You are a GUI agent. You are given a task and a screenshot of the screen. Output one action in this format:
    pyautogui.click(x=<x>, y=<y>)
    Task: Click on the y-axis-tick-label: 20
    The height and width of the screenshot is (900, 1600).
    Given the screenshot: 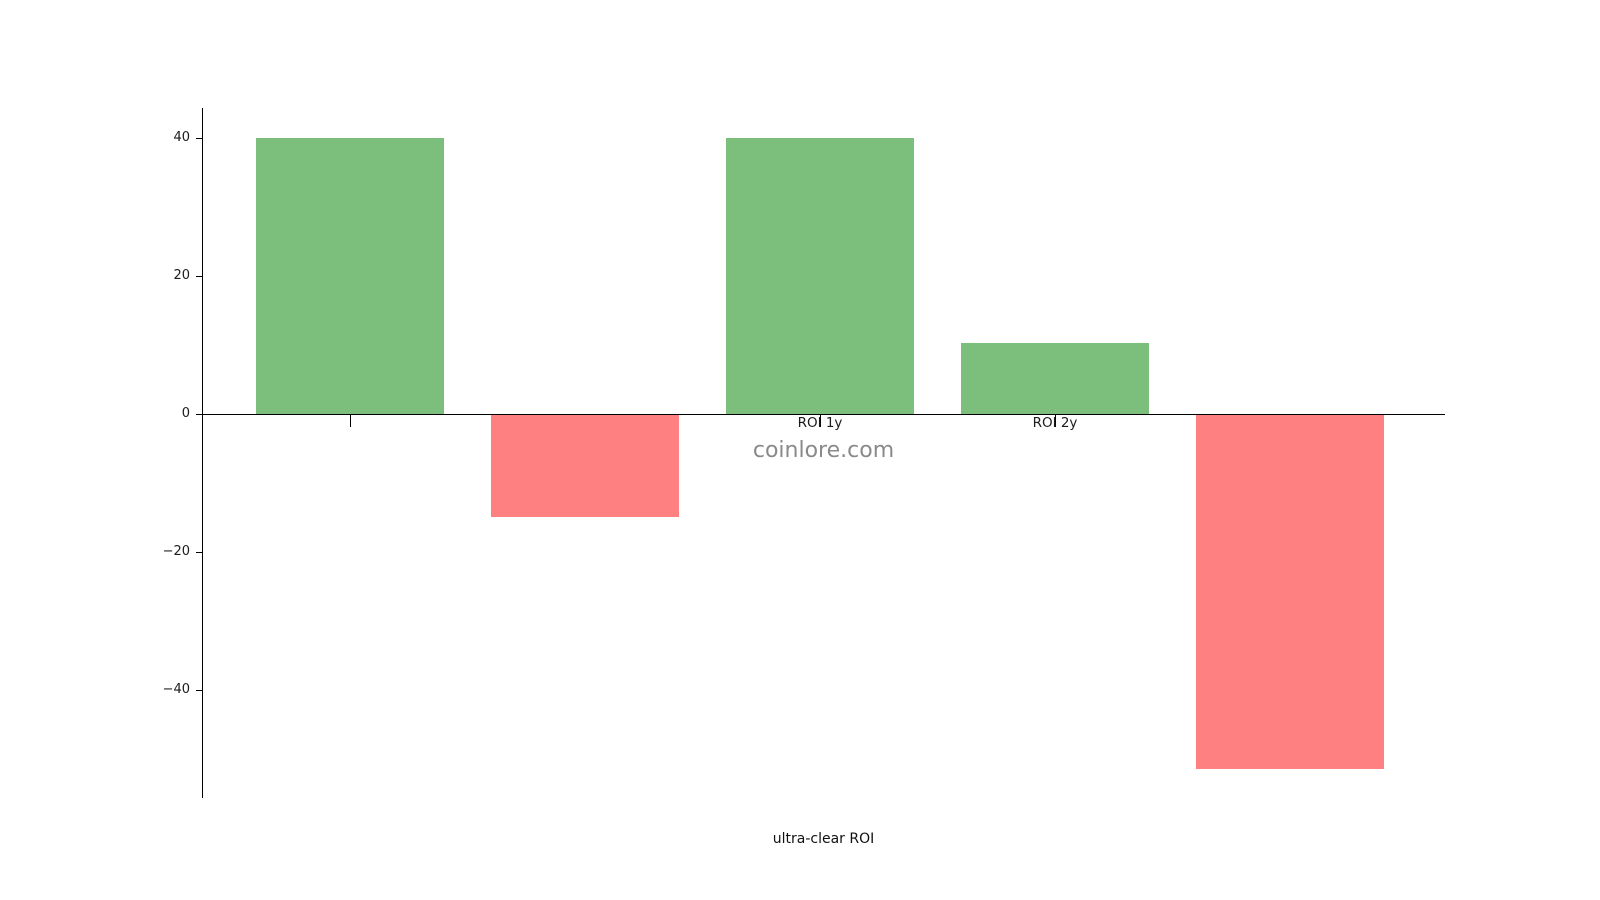 What is the action you would take?
    pyautogui.click(x=181, y=275)
    